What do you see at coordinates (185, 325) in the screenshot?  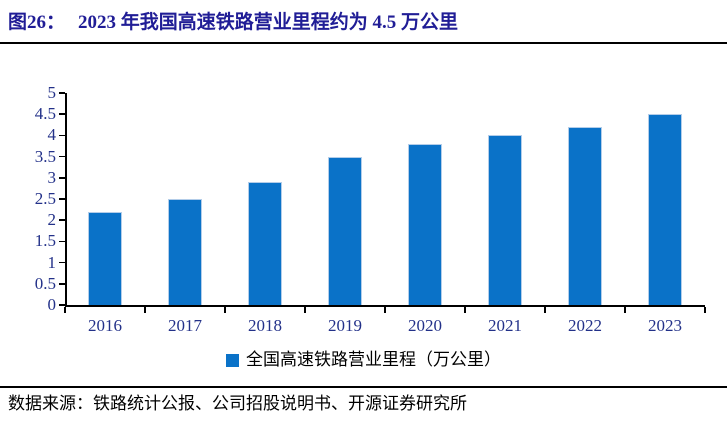 I see `x-tick-label: 2017` at bounding box center [185, 325].